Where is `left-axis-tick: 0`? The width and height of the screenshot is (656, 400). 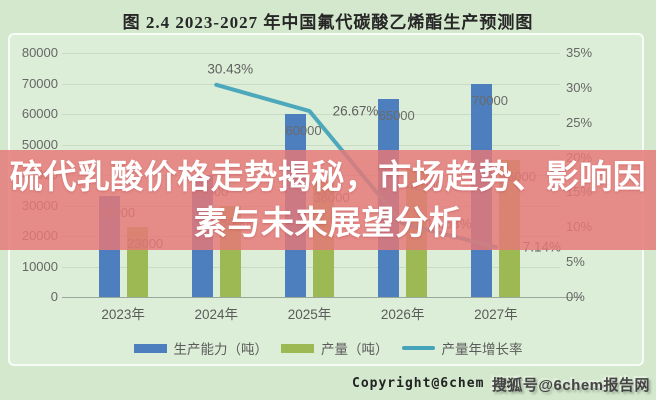
left-axis-tick: 0 is located at coordinates (54, 296).